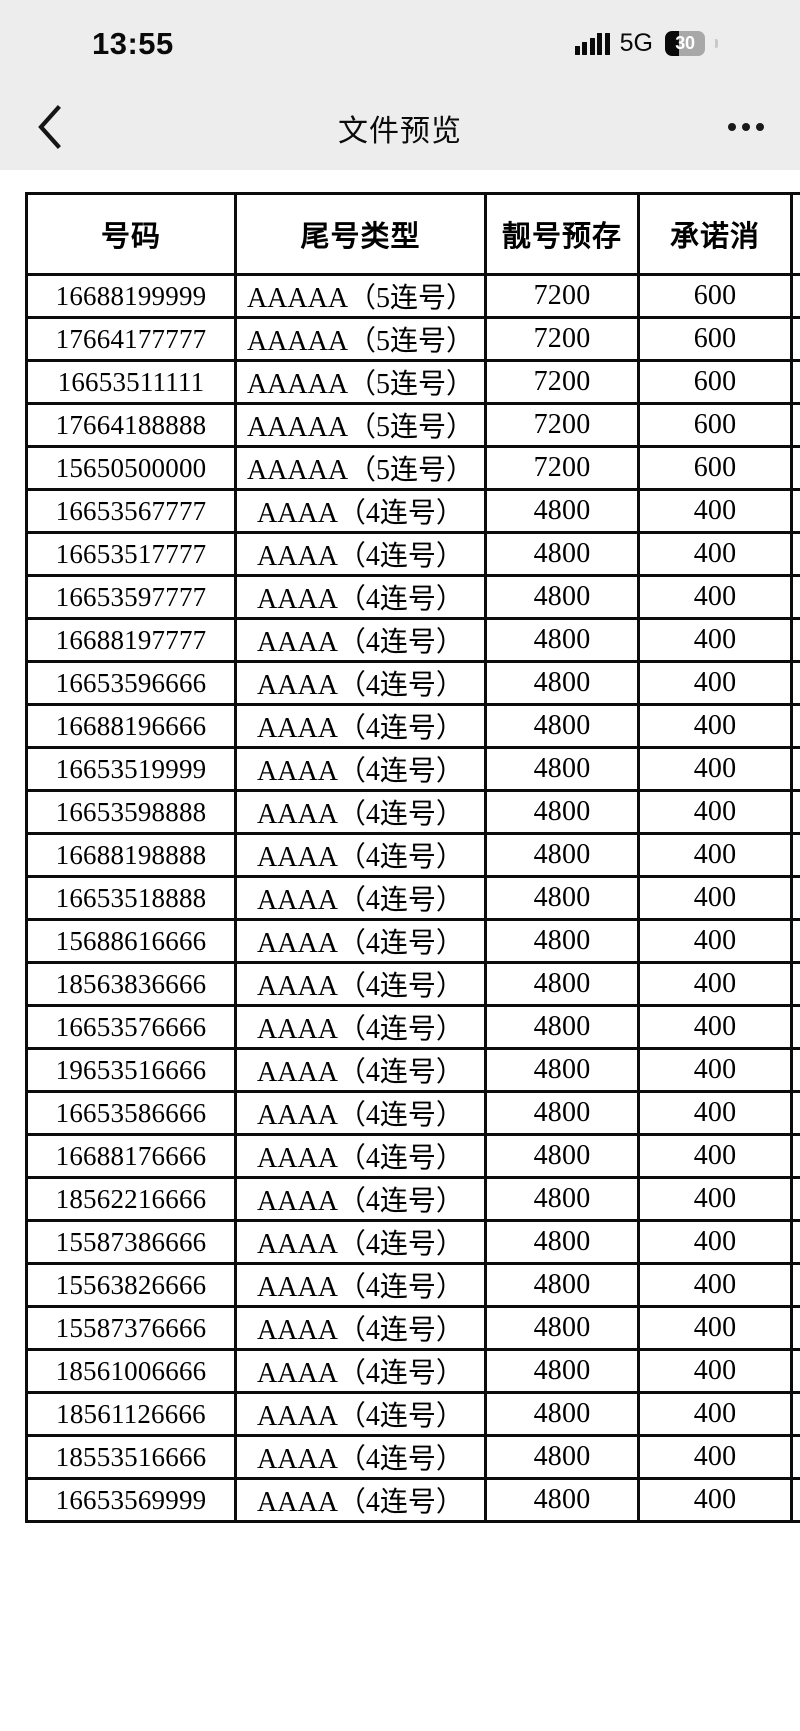  What do you see at coordinates (400, 43) in the screenshot?
I see `status-bar: 13:55 5G 30` at bounding box center [400, 43].